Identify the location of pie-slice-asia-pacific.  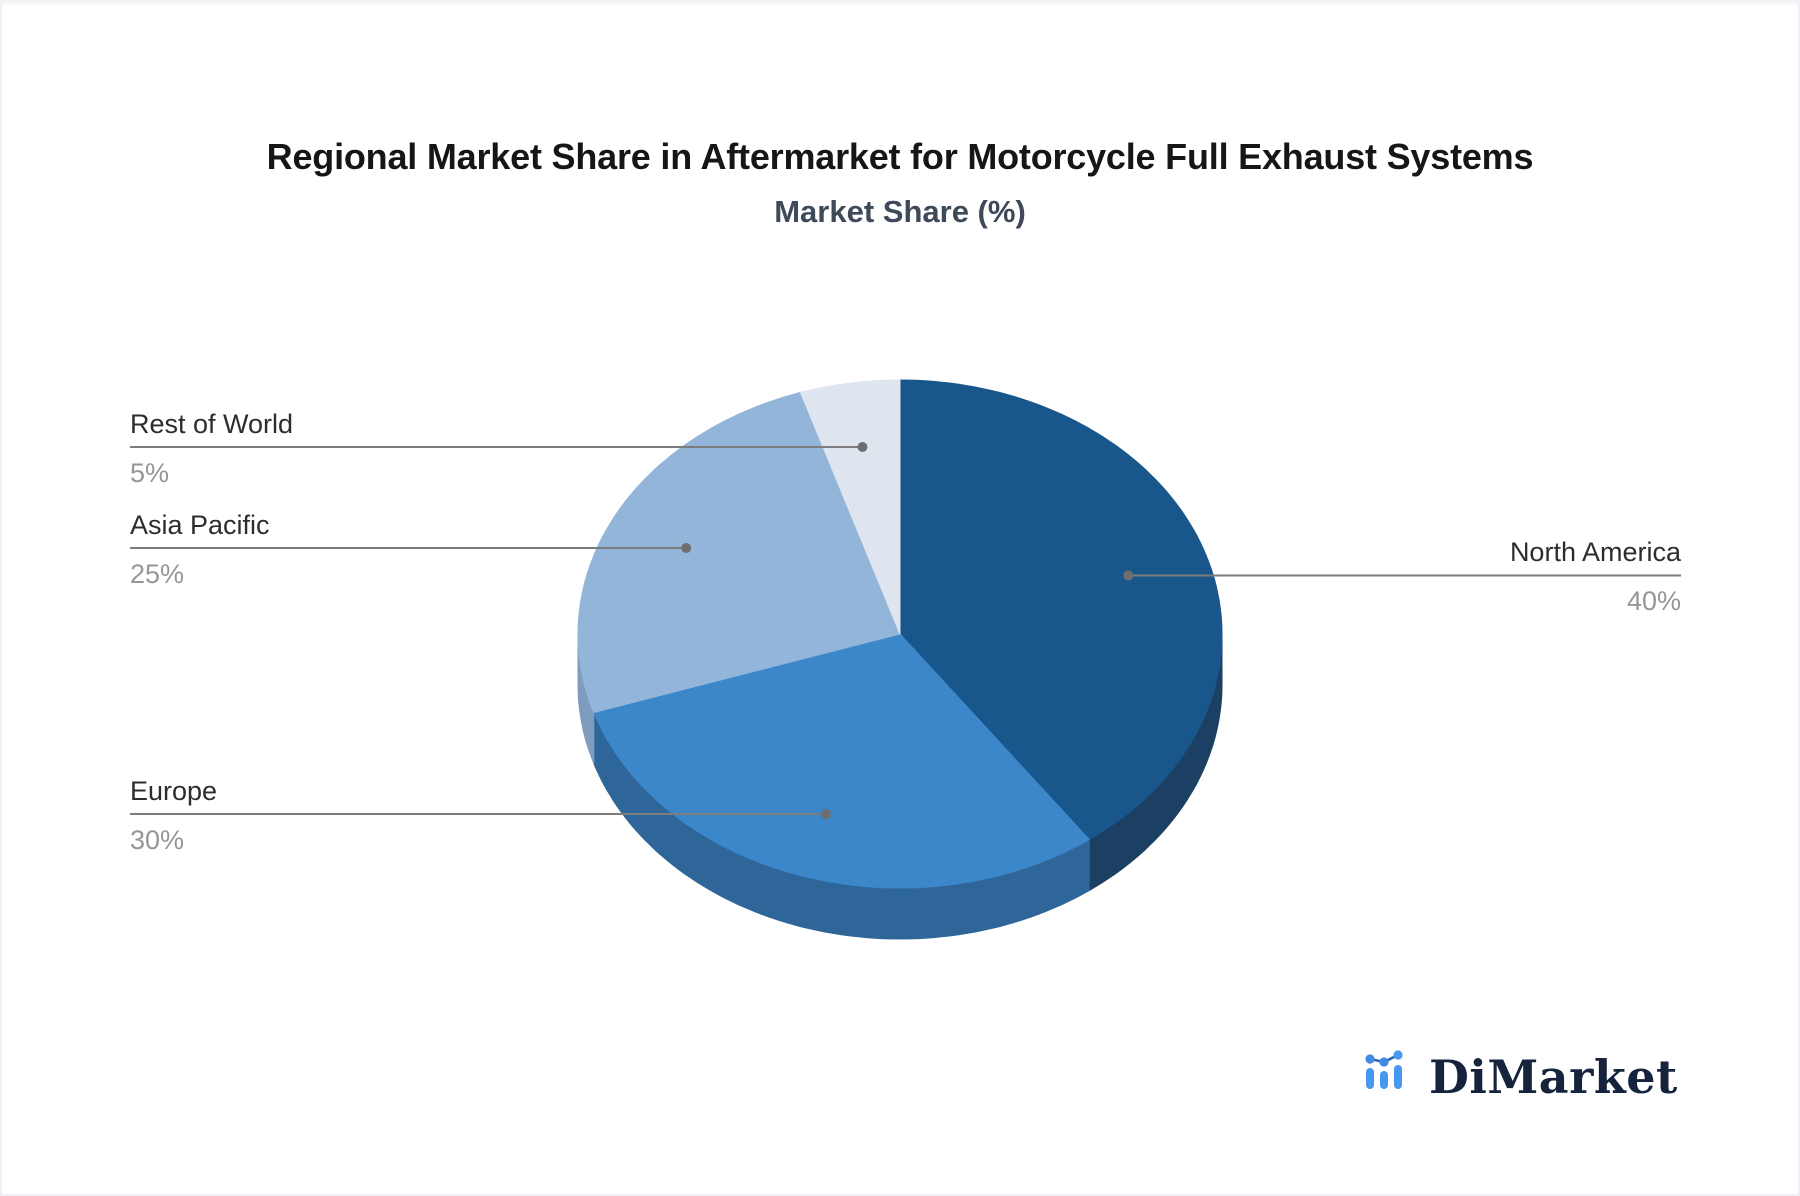
(739, 552).